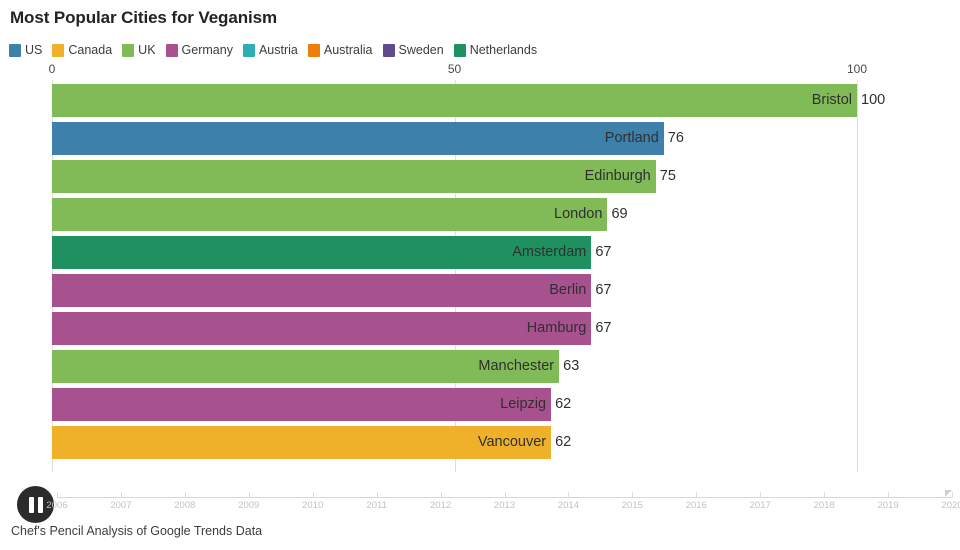  I want to click on bar-value: 63, so click(571, 366).